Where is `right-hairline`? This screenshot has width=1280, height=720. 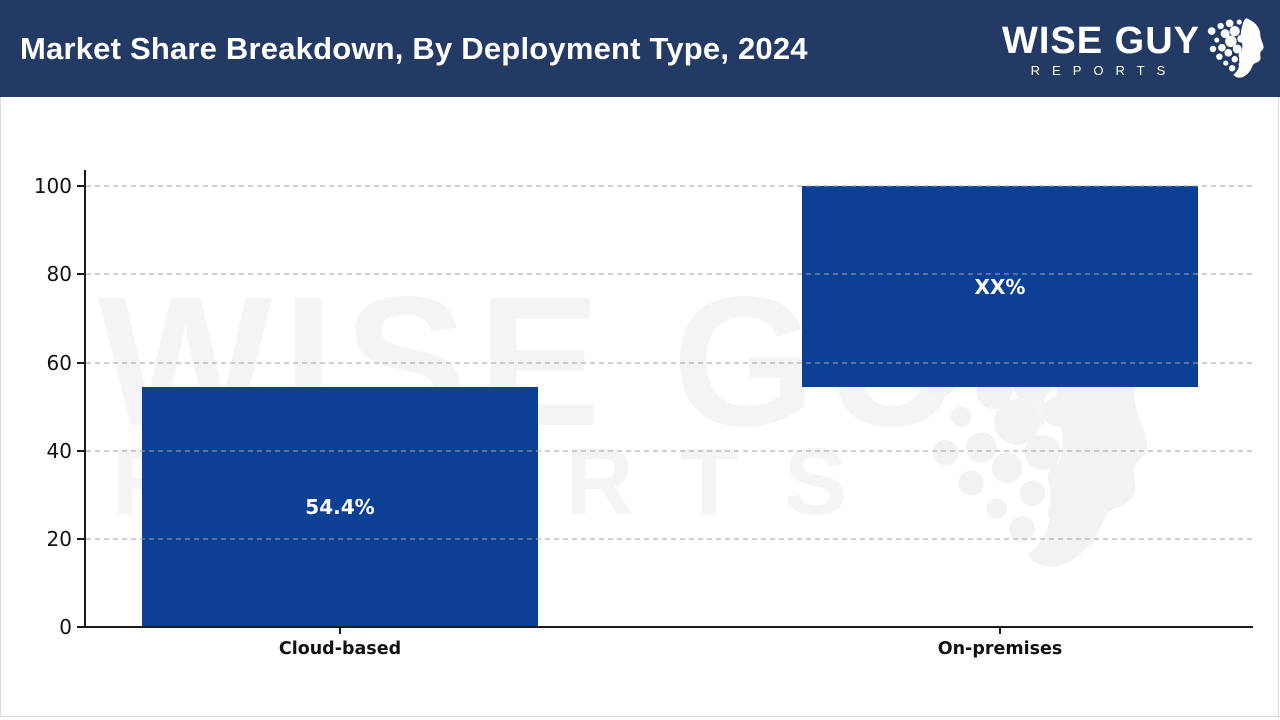 right-hairline is located at coordinates (1278, 407).